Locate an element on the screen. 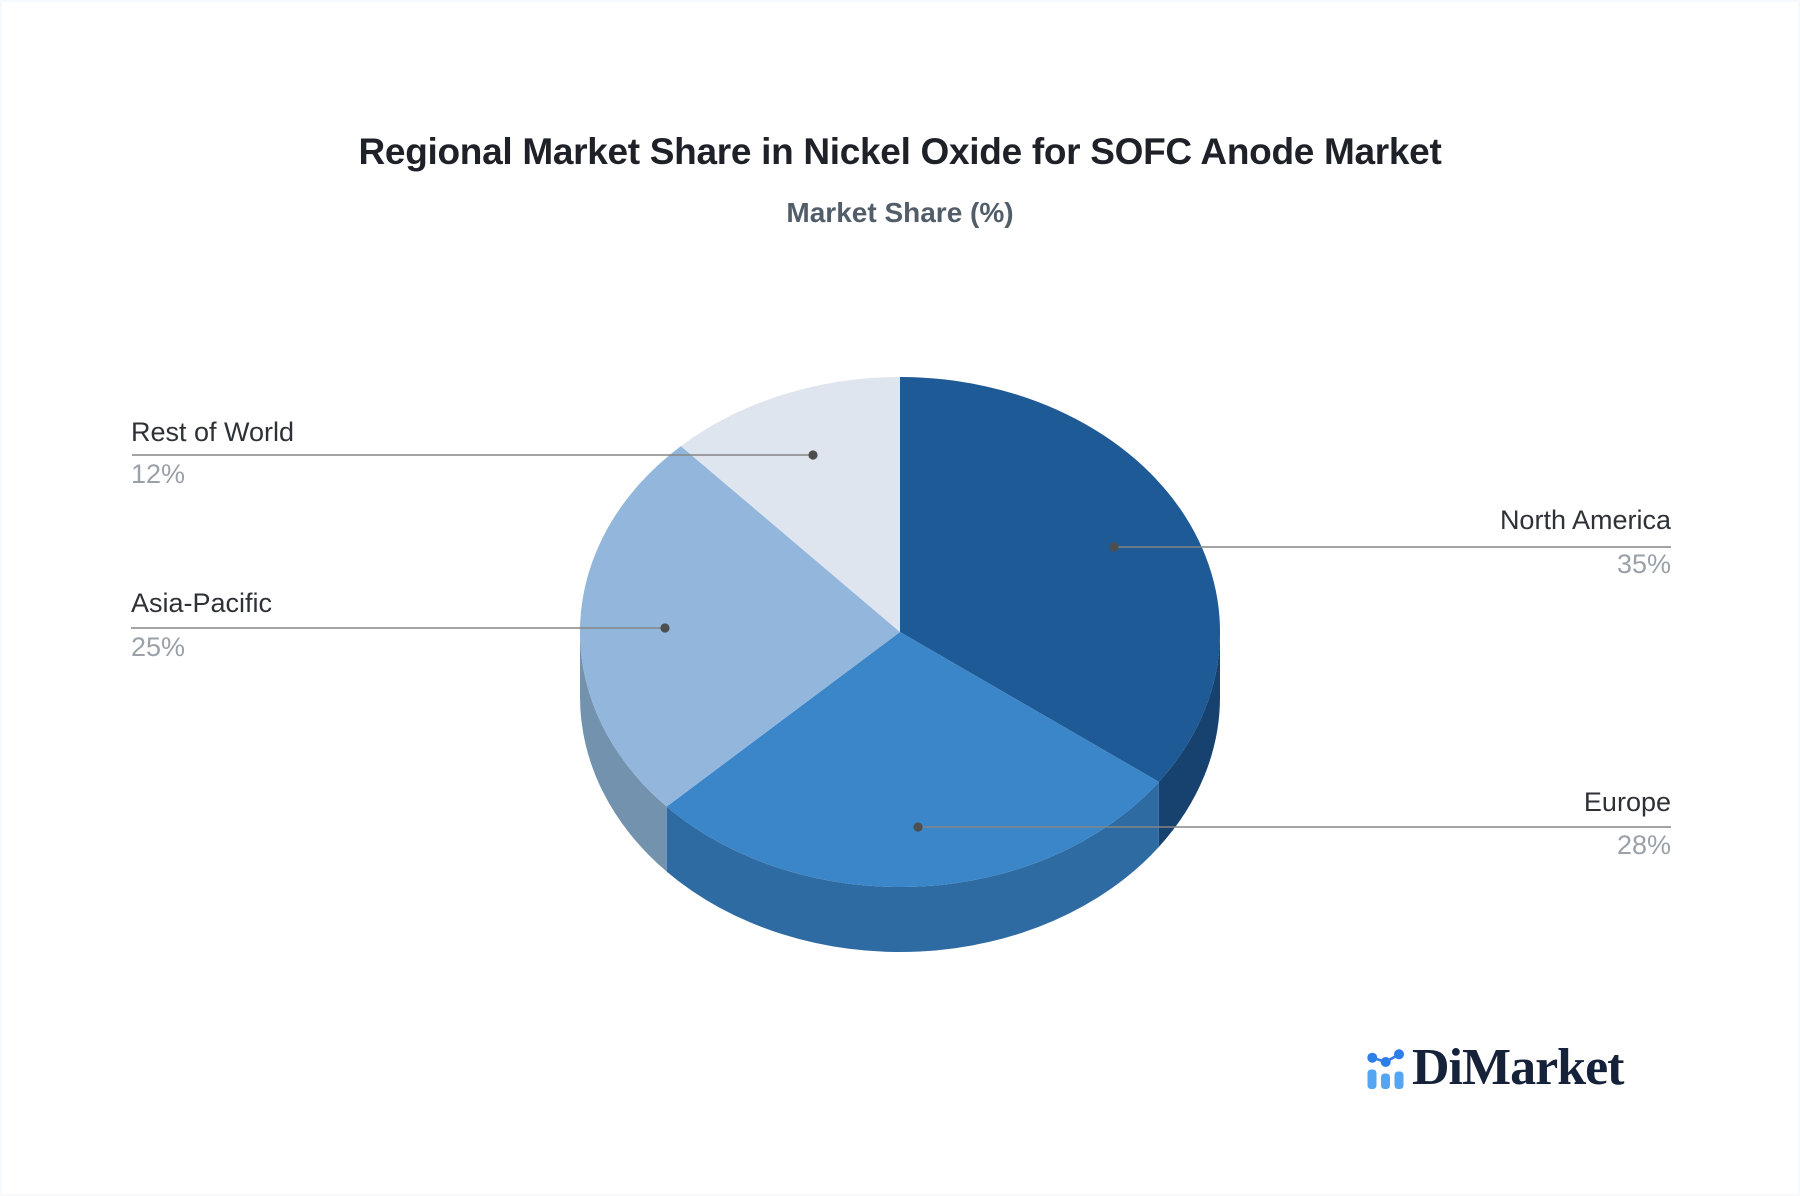 The image size is (1800, 1196). callout-value-rest-of-world: 12% is located at coordinates (158, 474).